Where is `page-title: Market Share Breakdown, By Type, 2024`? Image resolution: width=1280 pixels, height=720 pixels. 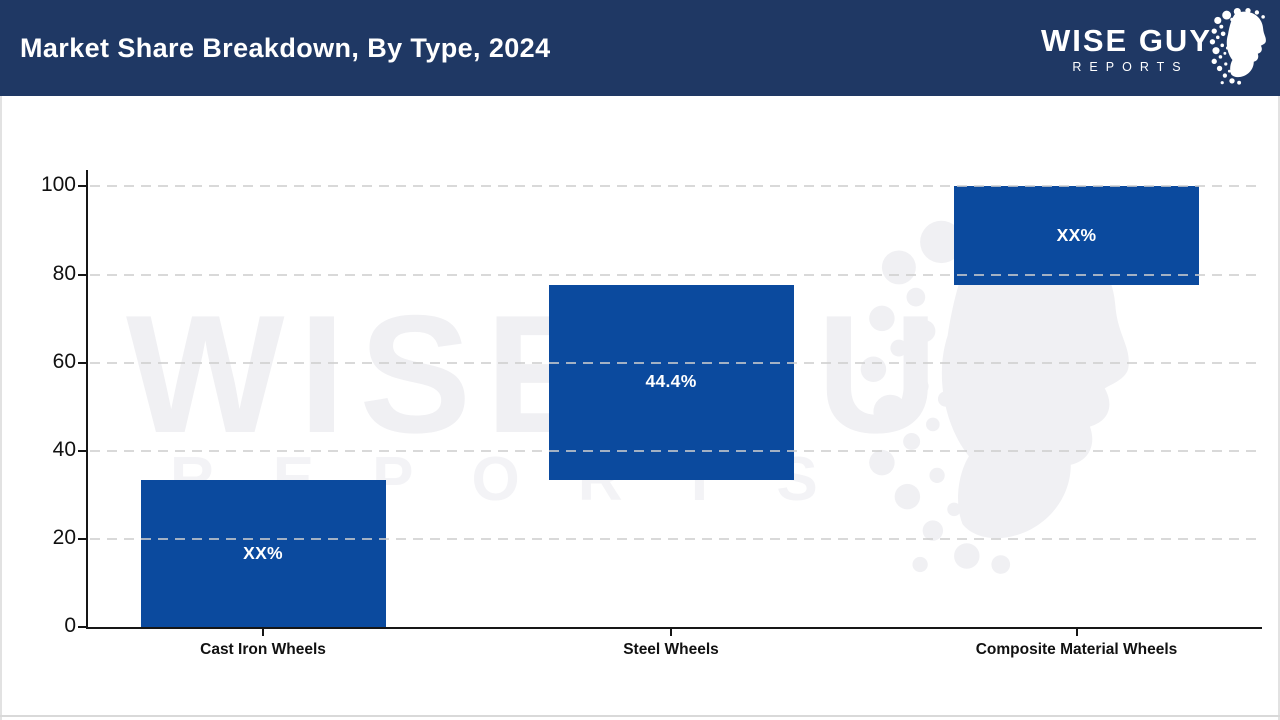 page-title: Market Share Breakdown, By Type, 2024 is located at coordinates (285, 47).